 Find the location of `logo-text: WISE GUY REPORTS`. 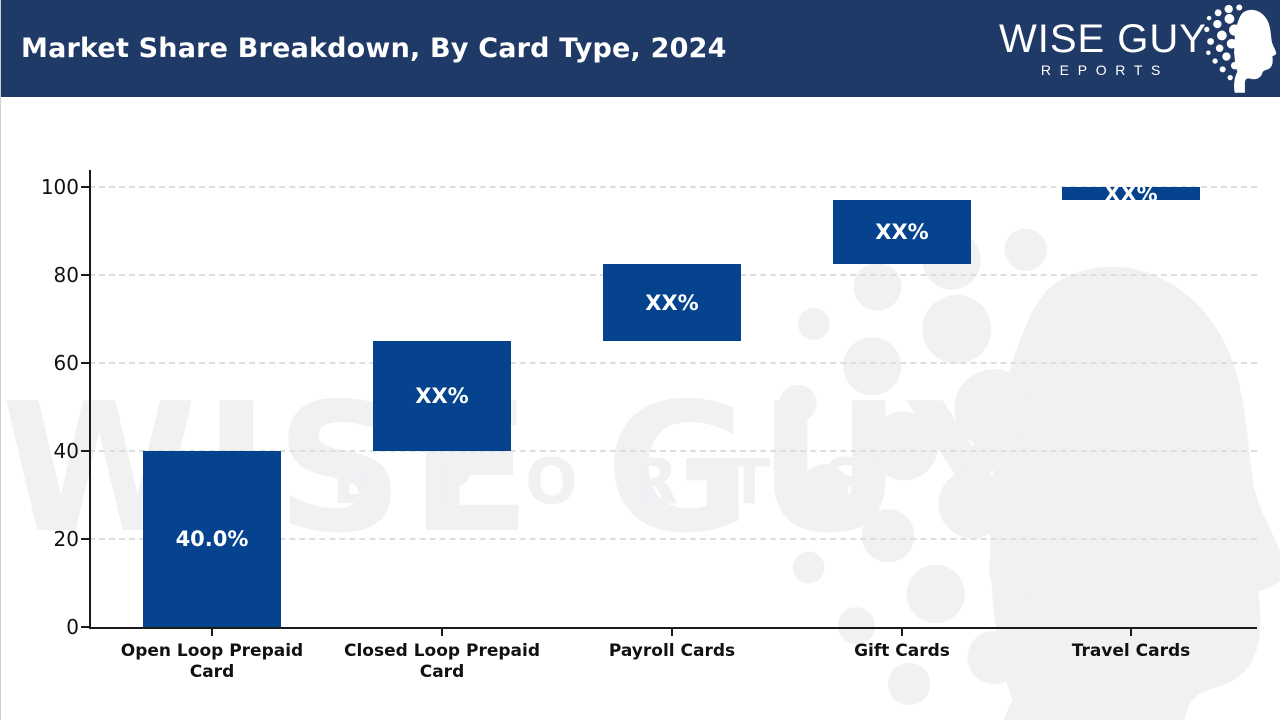

logo-text: WISE GUY REPORTS is located at coordinates (1103, 48).